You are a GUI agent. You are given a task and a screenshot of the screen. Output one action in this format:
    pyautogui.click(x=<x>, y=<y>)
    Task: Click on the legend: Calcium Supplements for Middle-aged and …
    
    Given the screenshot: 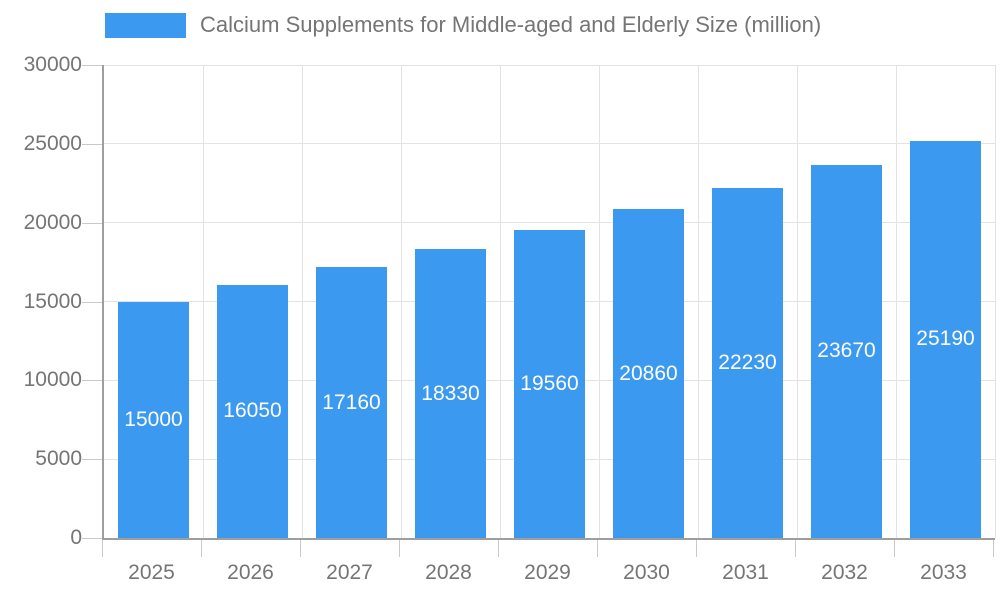 What is the action you would take?
    pyautogui.click(x=463, y=25)
    